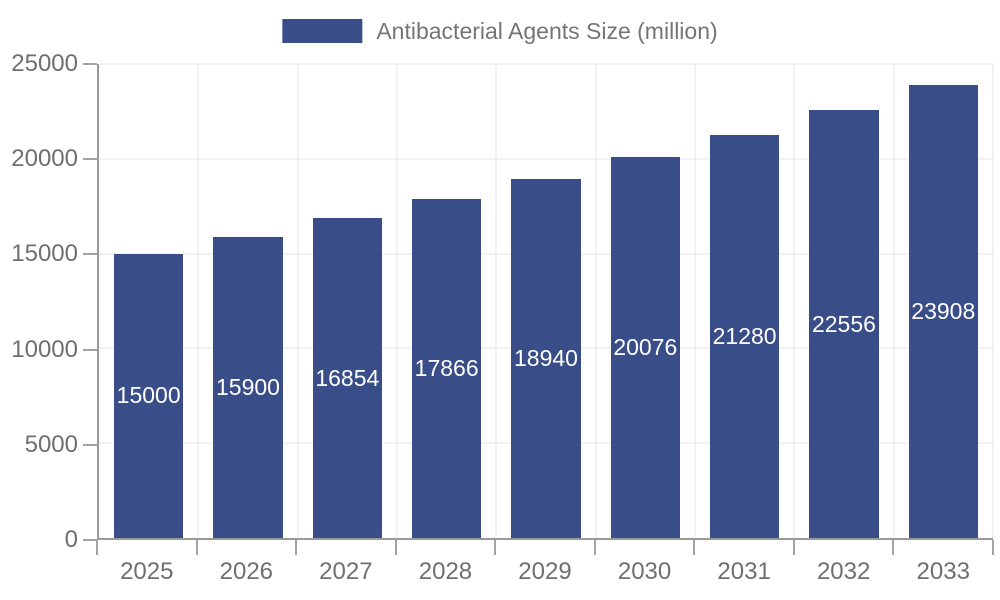 This screenshot has width=1000, height=600. Describe the element at coordinates (44, 254) in the screenshot. I see `y-axis-tick-label: 15000` at that location.